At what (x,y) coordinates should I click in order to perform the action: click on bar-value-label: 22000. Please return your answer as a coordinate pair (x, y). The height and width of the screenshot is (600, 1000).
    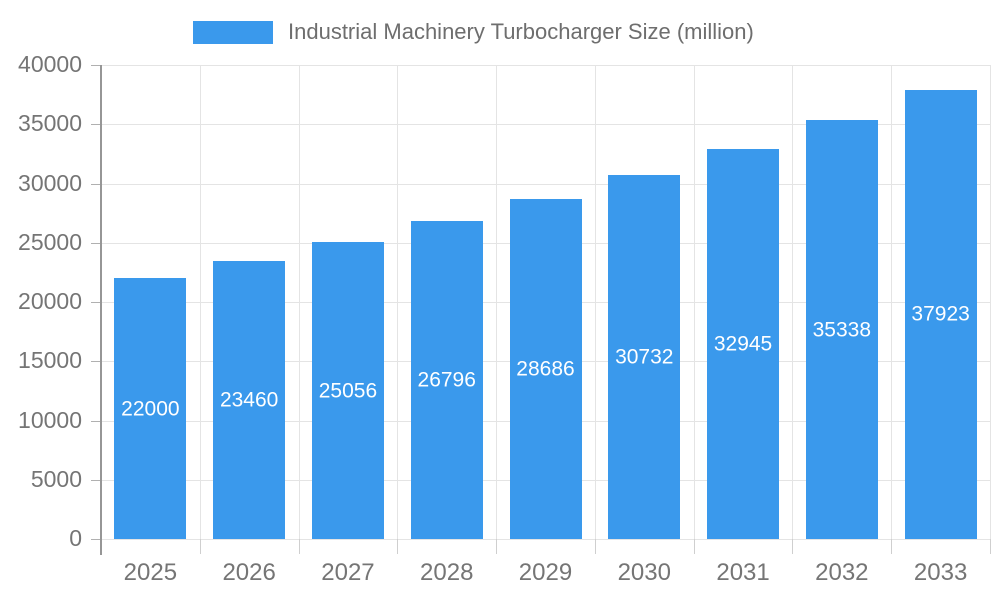
    Looking at the image, I should click on (150, 409).